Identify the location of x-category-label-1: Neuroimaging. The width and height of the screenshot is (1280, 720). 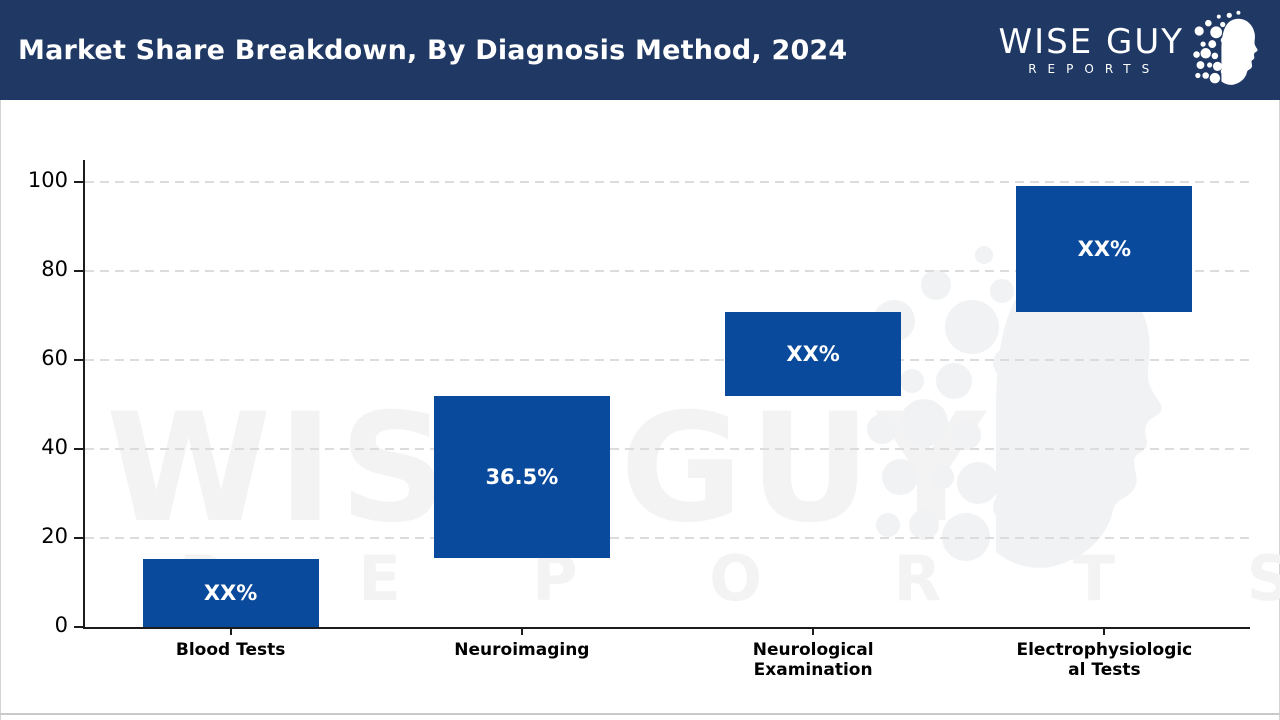
(522, 650).